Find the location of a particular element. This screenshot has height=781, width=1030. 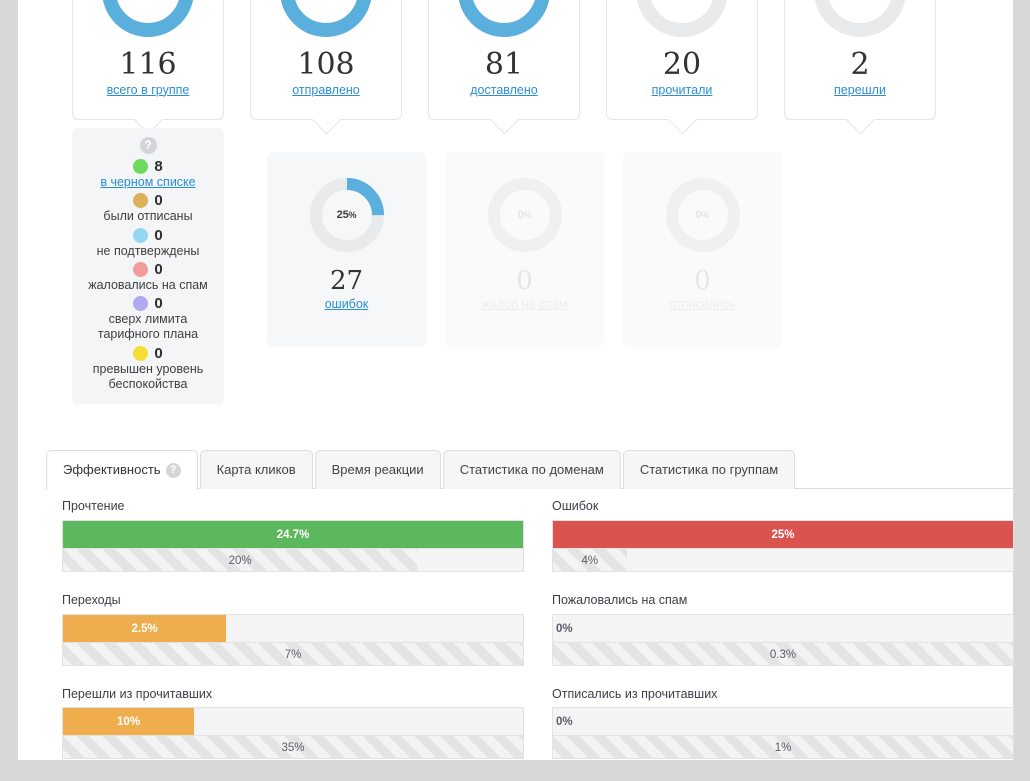

secondary-stat-card: 25% 27 ошибок is located at coordinates (346, 249).